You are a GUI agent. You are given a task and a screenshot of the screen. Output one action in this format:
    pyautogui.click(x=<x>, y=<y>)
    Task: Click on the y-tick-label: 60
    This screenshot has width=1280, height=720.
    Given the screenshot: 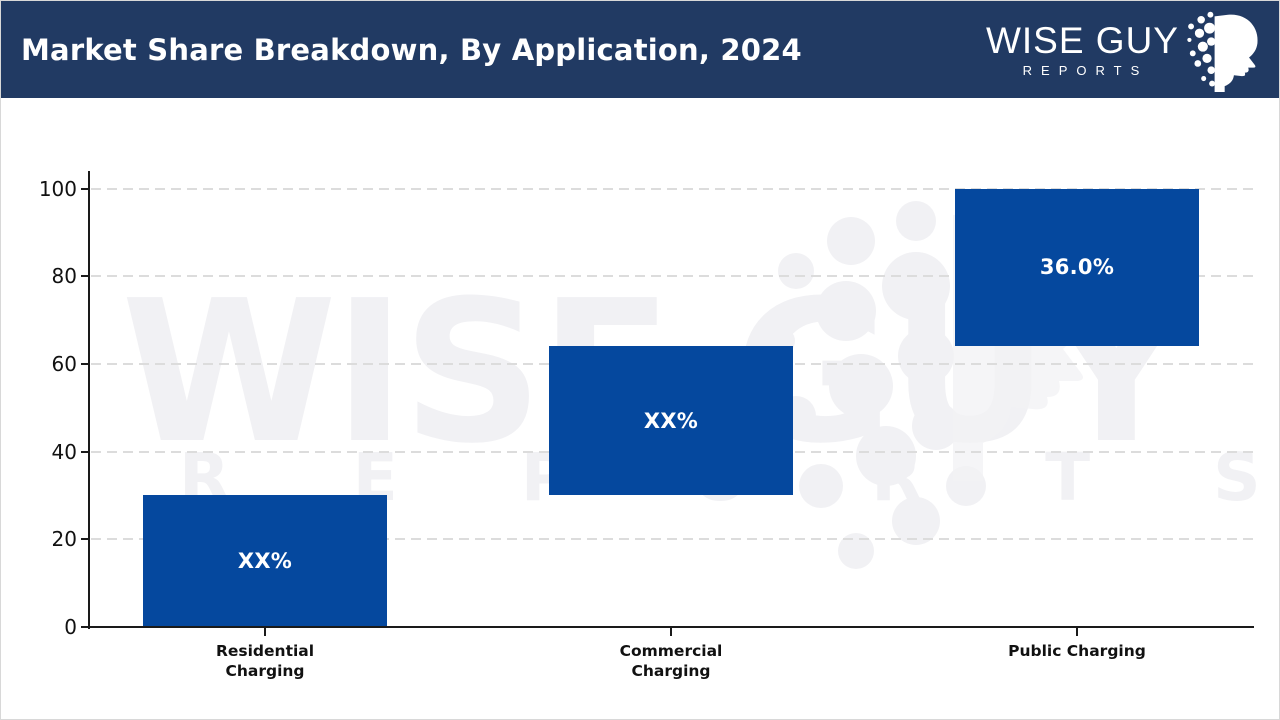 What is the action you would take?
    pyautogui.click(x=64, y=363)
    